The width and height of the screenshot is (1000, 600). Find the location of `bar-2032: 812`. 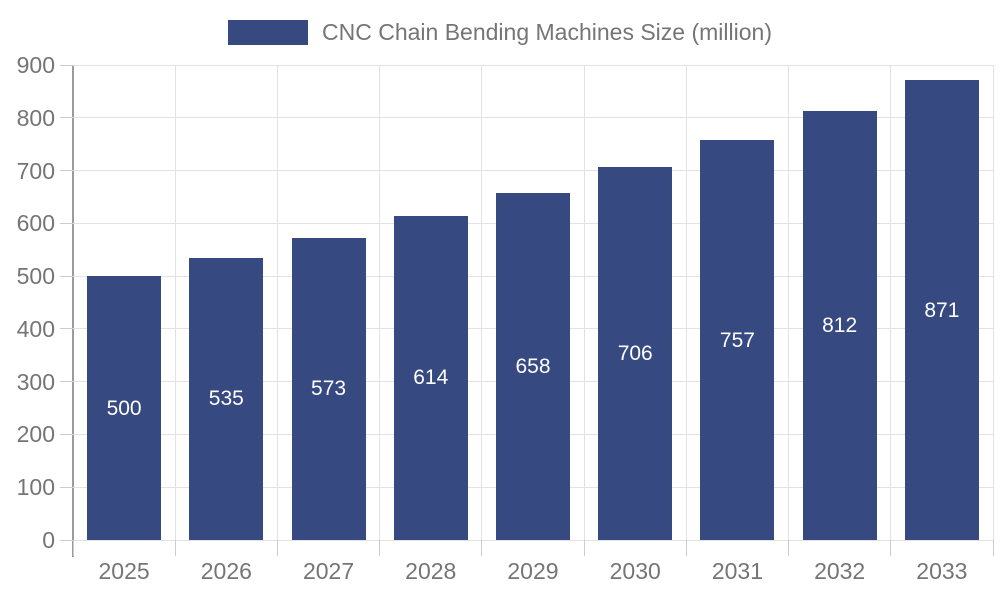

bar-2032: 812 is located at coordinates (839, 325).